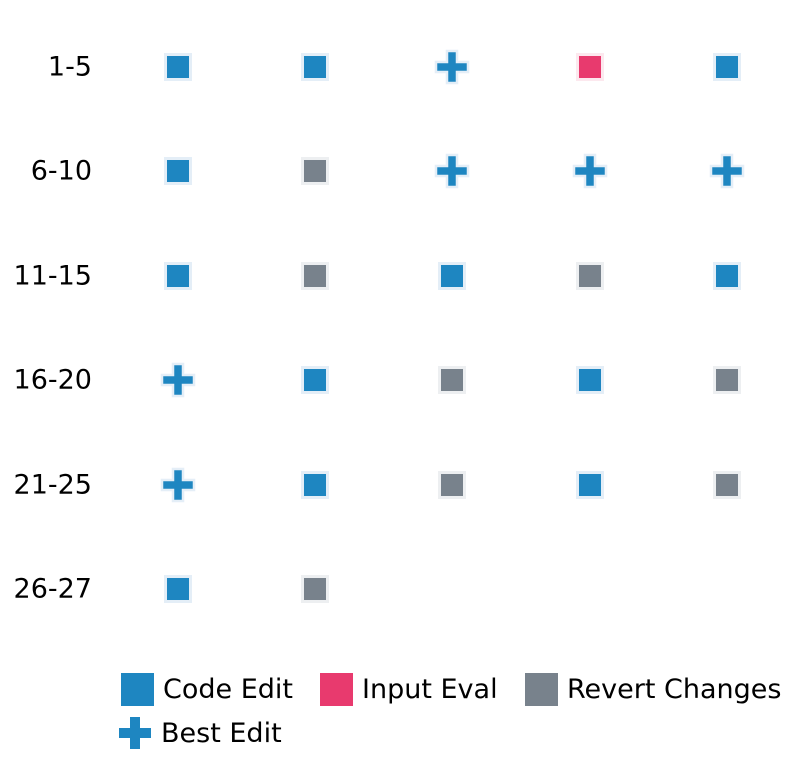  Describe the element at coordinates (52, 380) in the screenshot. I see `row-label: 16-20` at that location.